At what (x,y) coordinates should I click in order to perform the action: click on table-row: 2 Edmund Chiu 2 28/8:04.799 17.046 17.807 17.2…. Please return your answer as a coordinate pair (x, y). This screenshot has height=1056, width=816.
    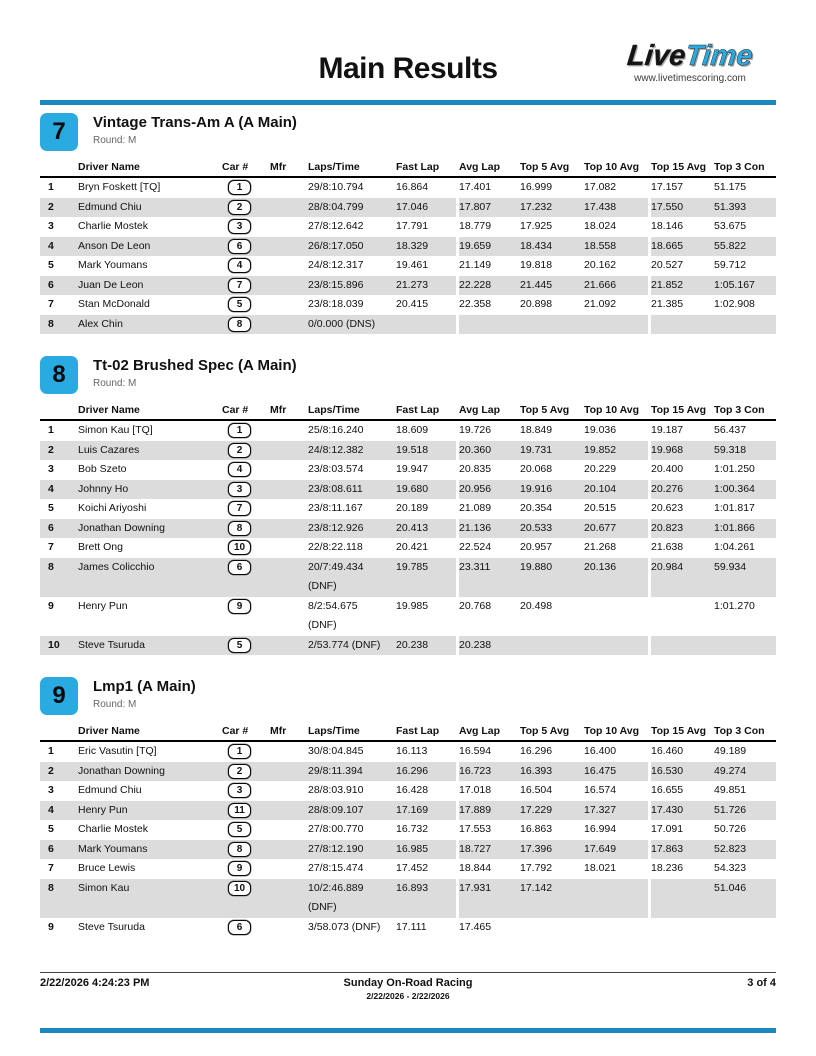
    Looking at the image, I should click on (408, 207).